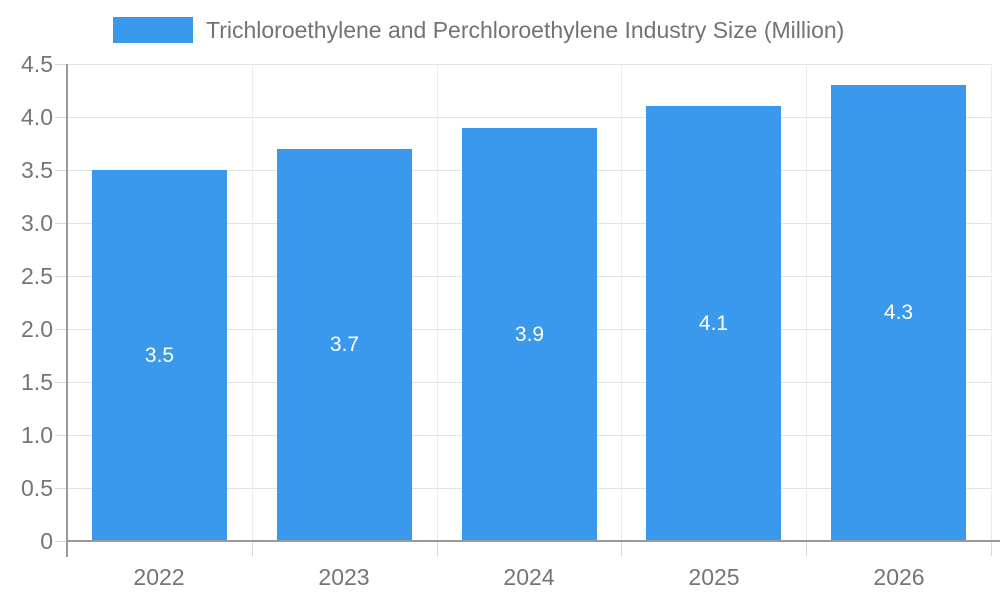 This screenshot has height=600, width=1000. Describe the element at coordinates (37, 276) in the screenshot. I see `y-axis-label: 2.5` at that location.